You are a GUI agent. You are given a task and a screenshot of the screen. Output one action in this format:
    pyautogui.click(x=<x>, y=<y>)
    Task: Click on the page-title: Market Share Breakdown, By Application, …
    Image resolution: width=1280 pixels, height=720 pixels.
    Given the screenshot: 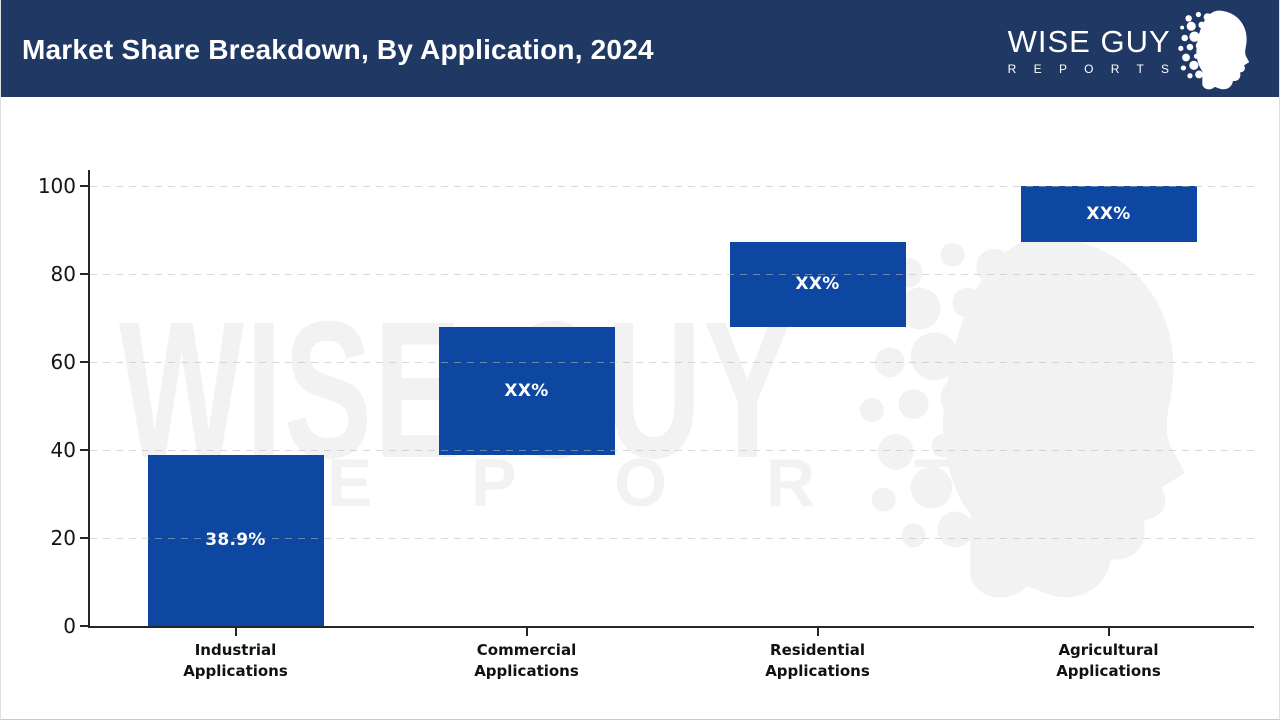 What is the action you would take?
    pyautogui.click(x=338, y=49)
    